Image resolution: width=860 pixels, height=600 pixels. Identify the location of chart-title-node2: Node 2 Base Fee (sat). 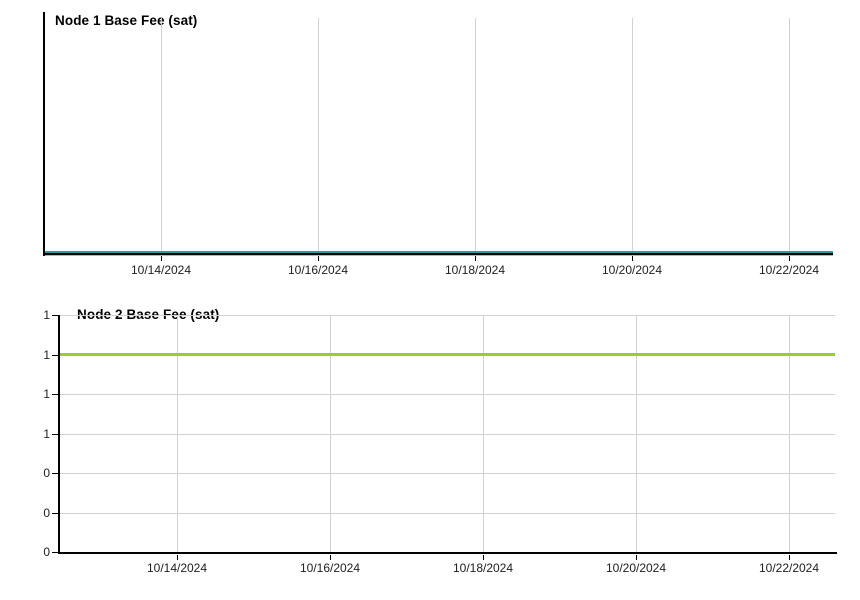
(148, 315).